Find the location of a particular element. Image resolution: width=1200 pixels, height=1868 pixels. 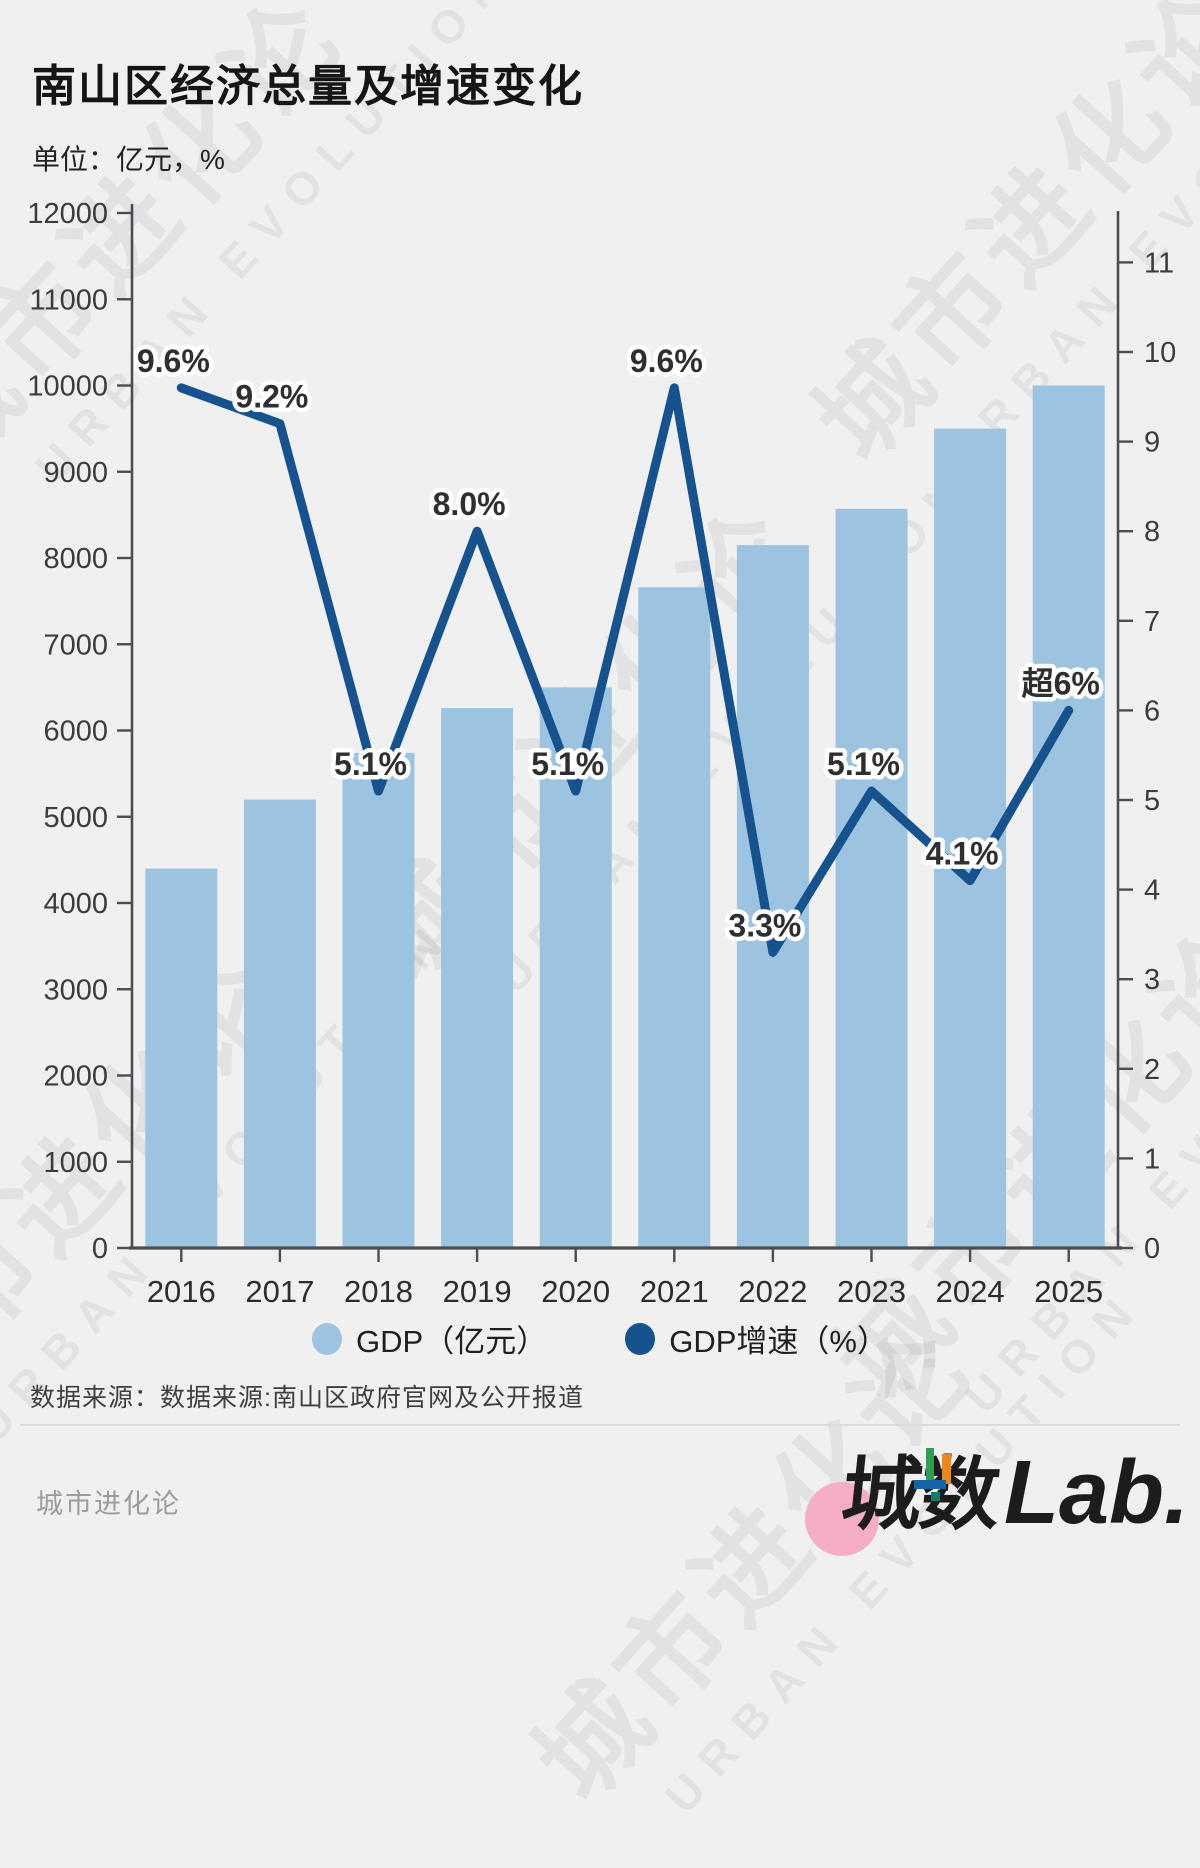

left-axis-tick-label: 6000 is located at coordinates (75, 732).